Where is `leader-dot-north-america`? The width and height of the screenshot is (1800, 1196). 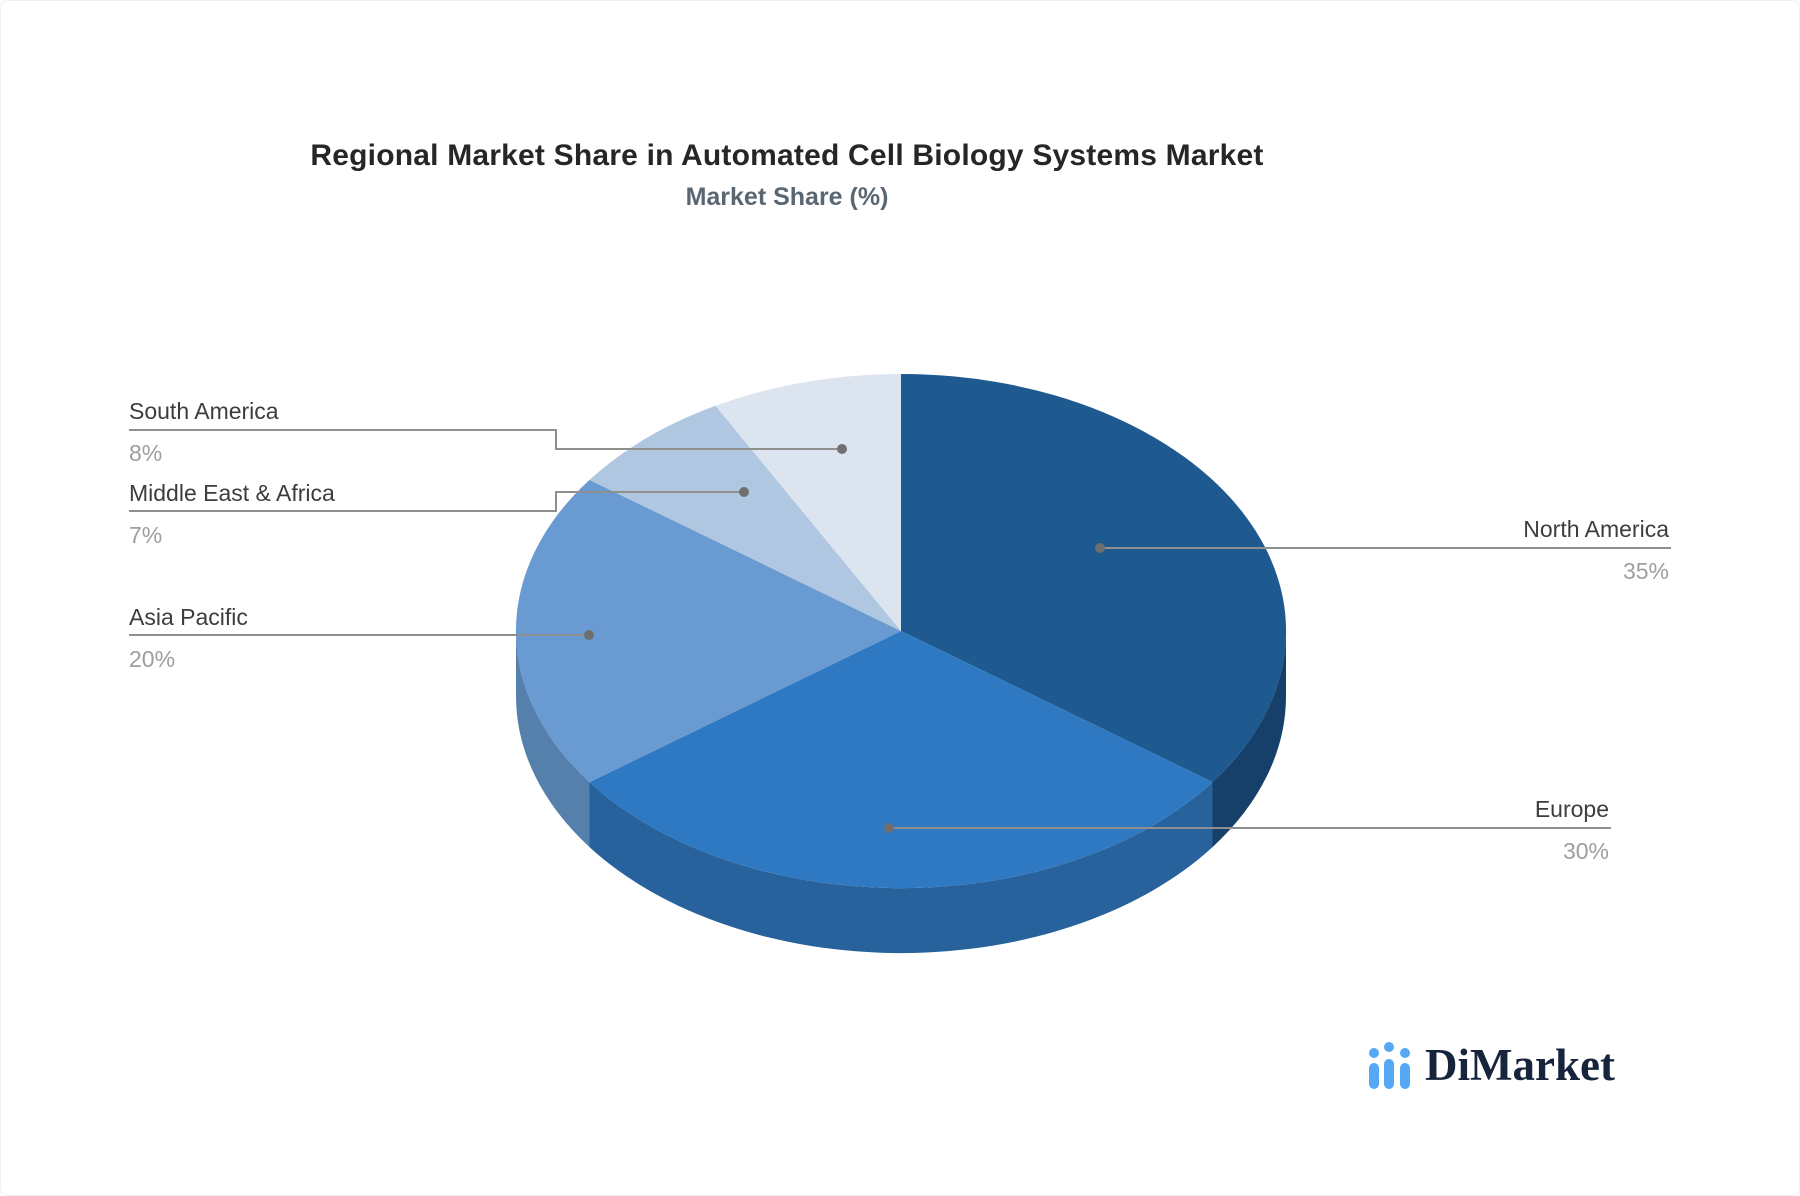
leader-dot-north-america is located at coordinates (1100, 548).